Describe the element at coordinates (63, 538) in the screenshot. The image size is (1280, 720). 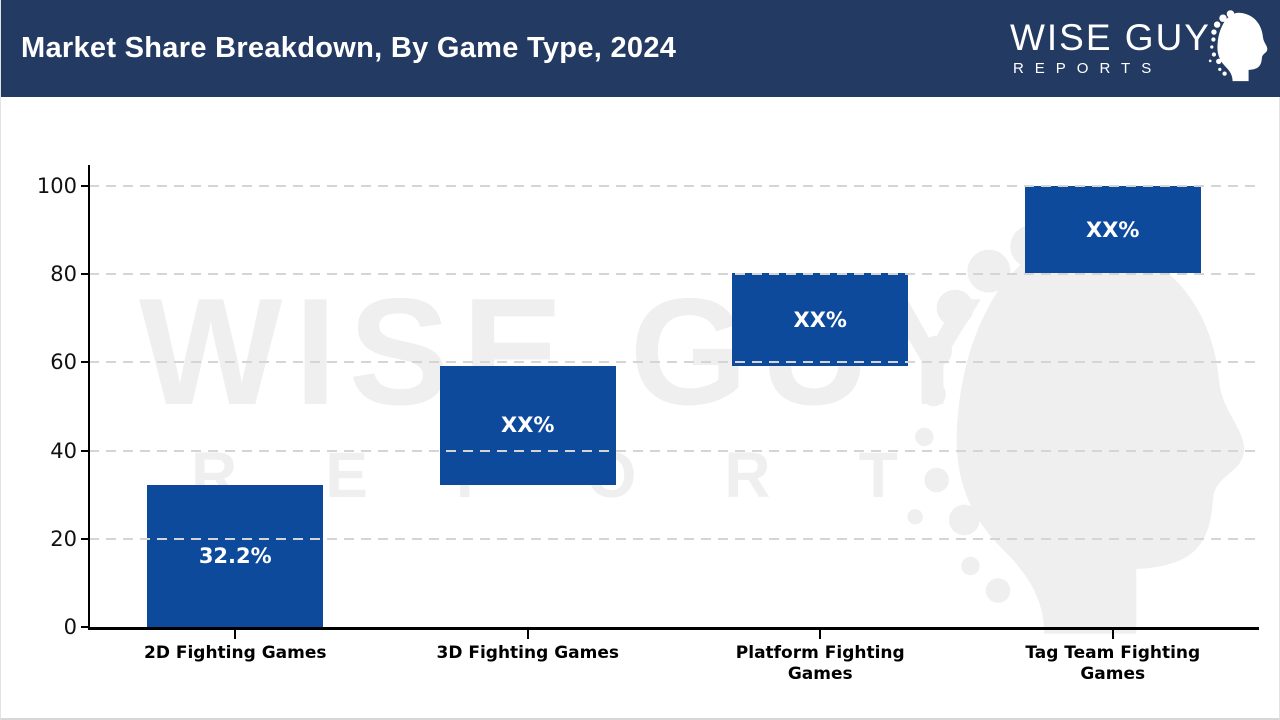
I see `y-tick-label-20: 20` at that location.